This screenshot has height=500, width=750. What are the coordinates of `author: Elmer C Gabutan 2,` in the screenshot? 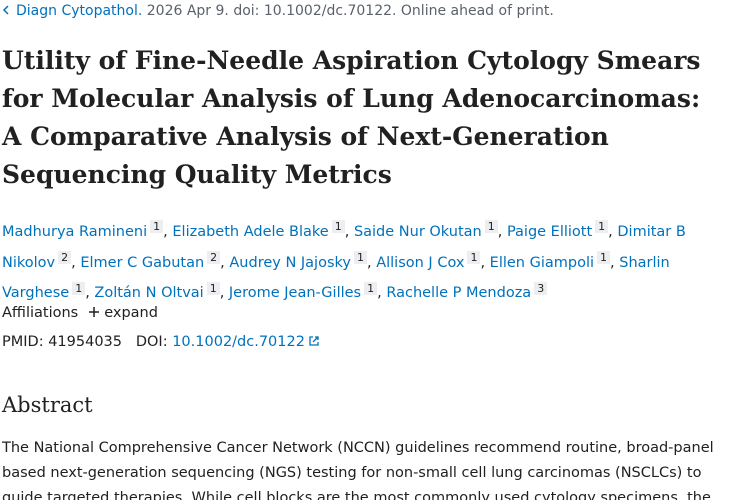 It's located at (152, 260).